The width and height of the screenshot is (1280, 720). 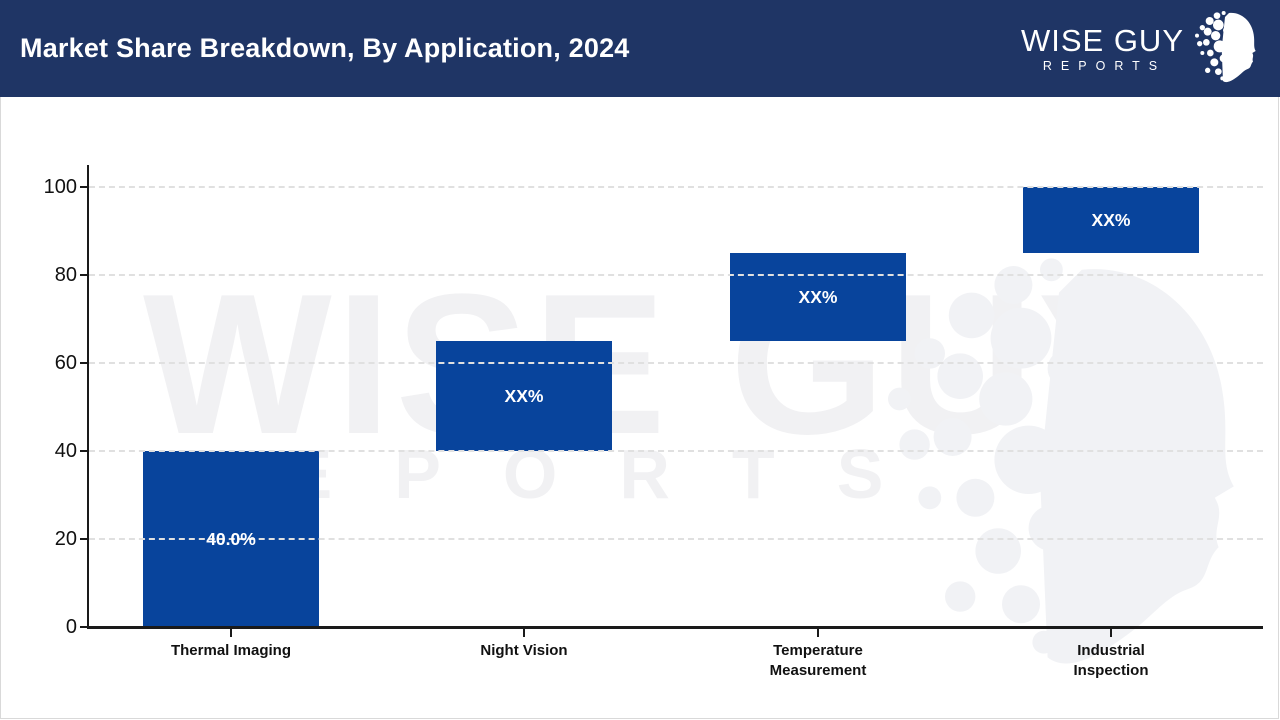 I want to click on bar-industrial-inspection, so click(x=1111, y=220).